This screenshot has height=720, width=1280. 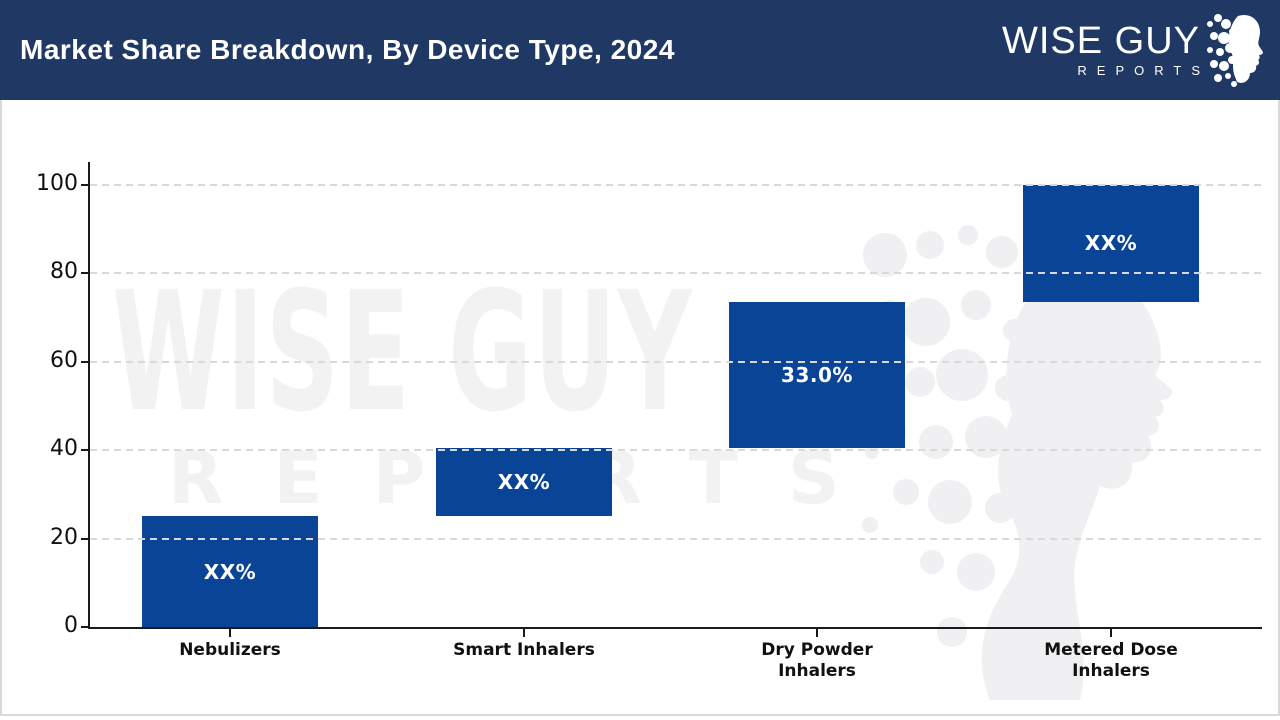 I want to click on bar-value-label: 33.0%, so click(x=817, y=374).